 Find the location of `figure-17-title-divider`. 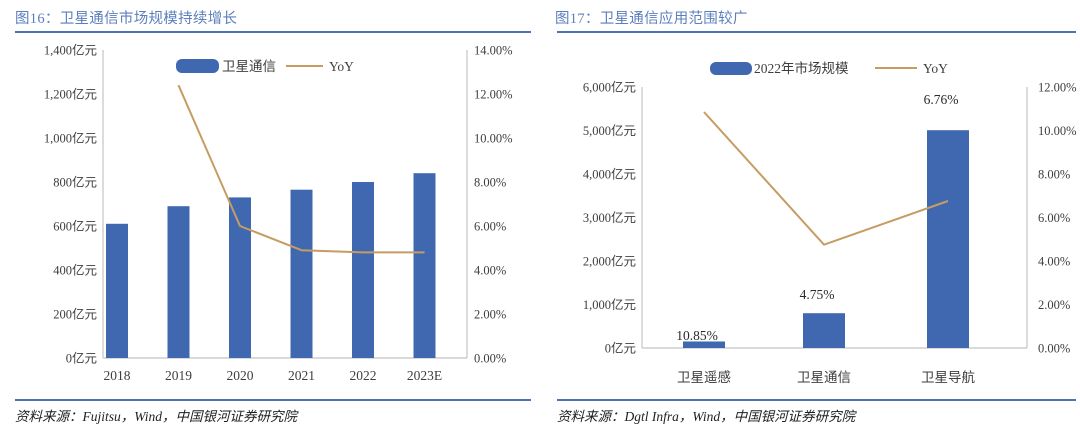

figure-17-title-divider is located at coordinates (816, 32).